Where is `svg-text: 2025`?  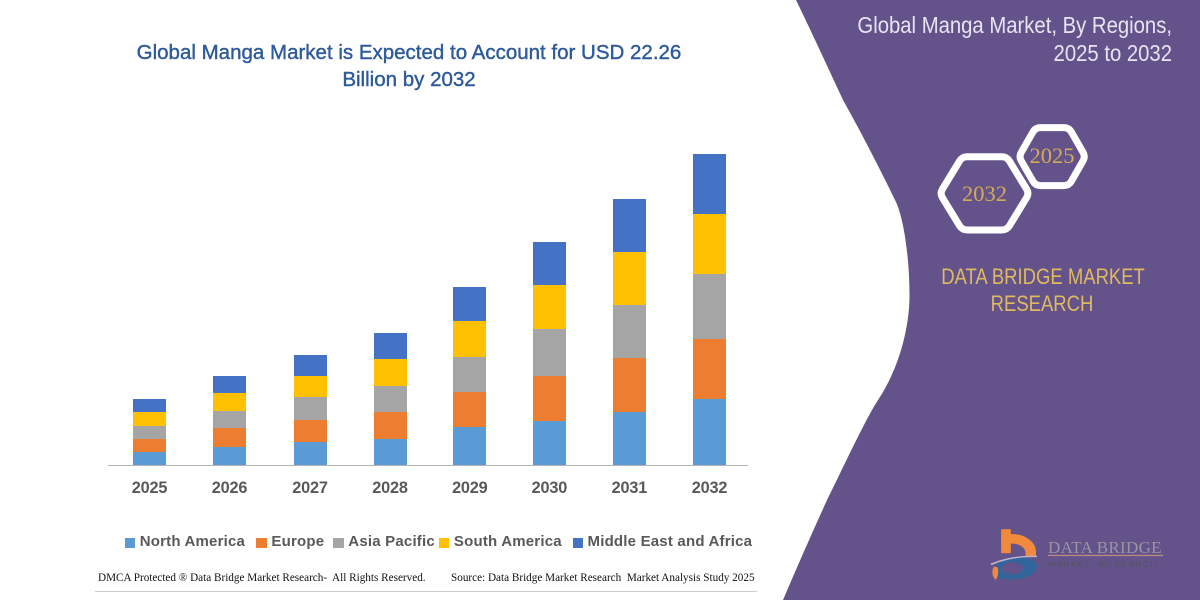 svg-text: 2025 is located at coordinates (1052, 155).